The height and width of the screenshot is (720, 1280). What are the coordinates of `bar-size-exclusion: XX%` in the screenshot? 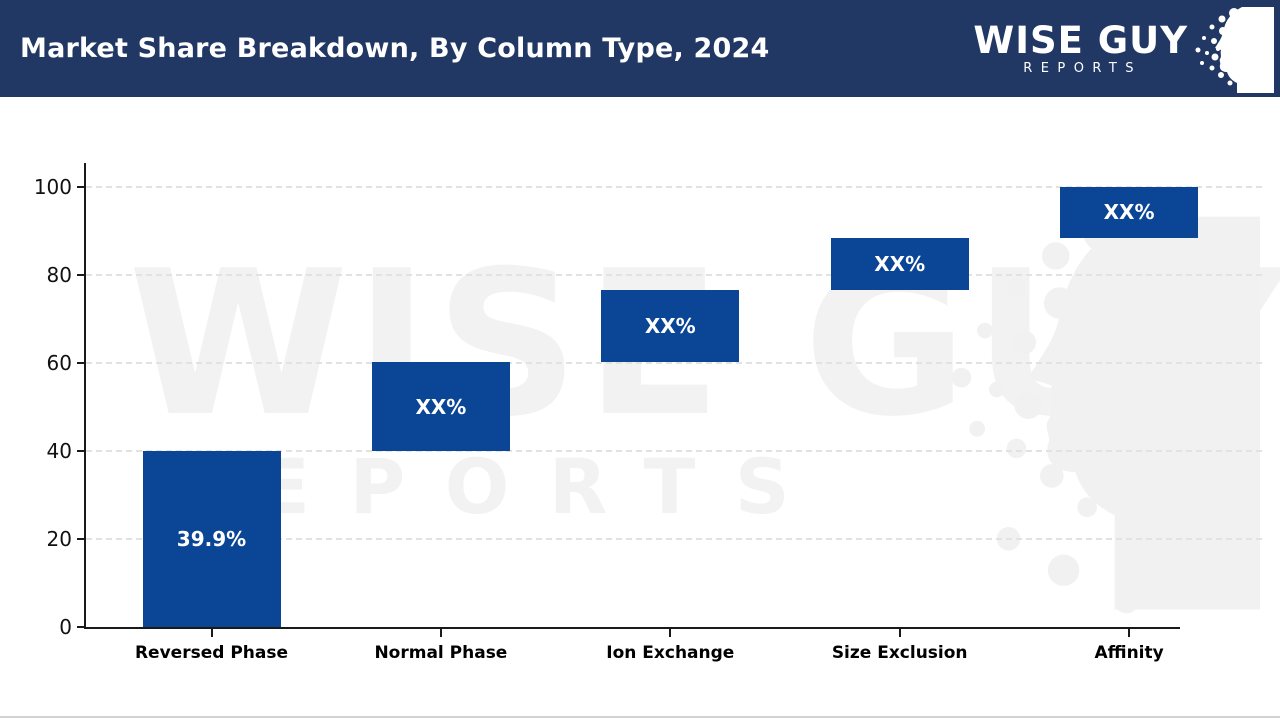 It's located at (899, 264).